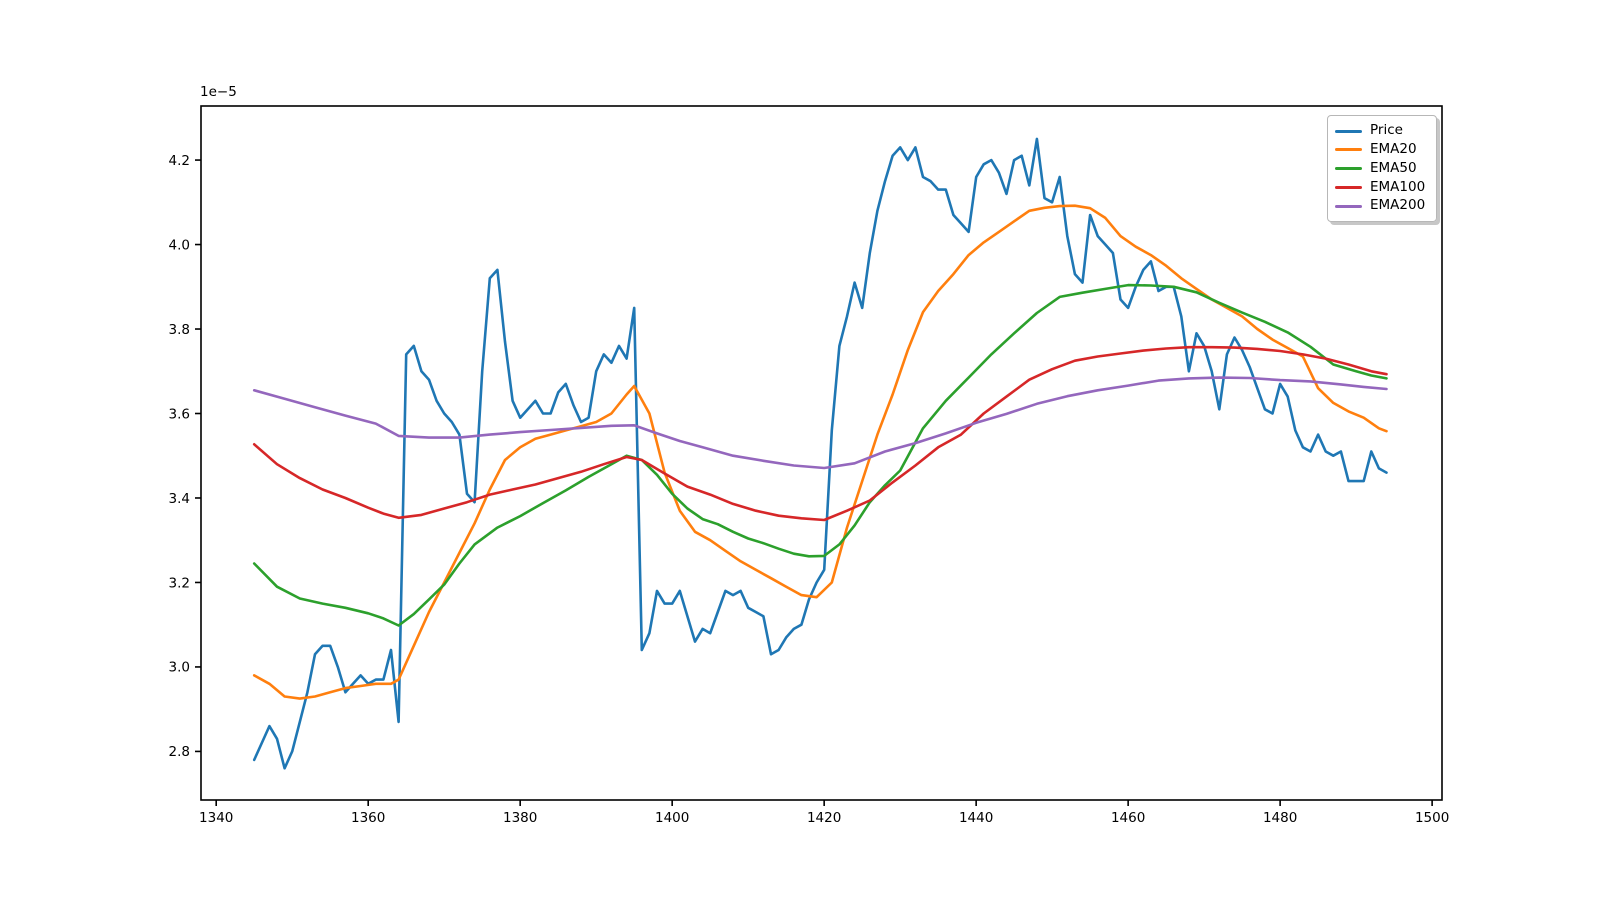 This screenshot has width=1600, height=900. Describe the element at coordinates (1348, 187) in the screenshot. I see `ema100-line-swatch` at that location.